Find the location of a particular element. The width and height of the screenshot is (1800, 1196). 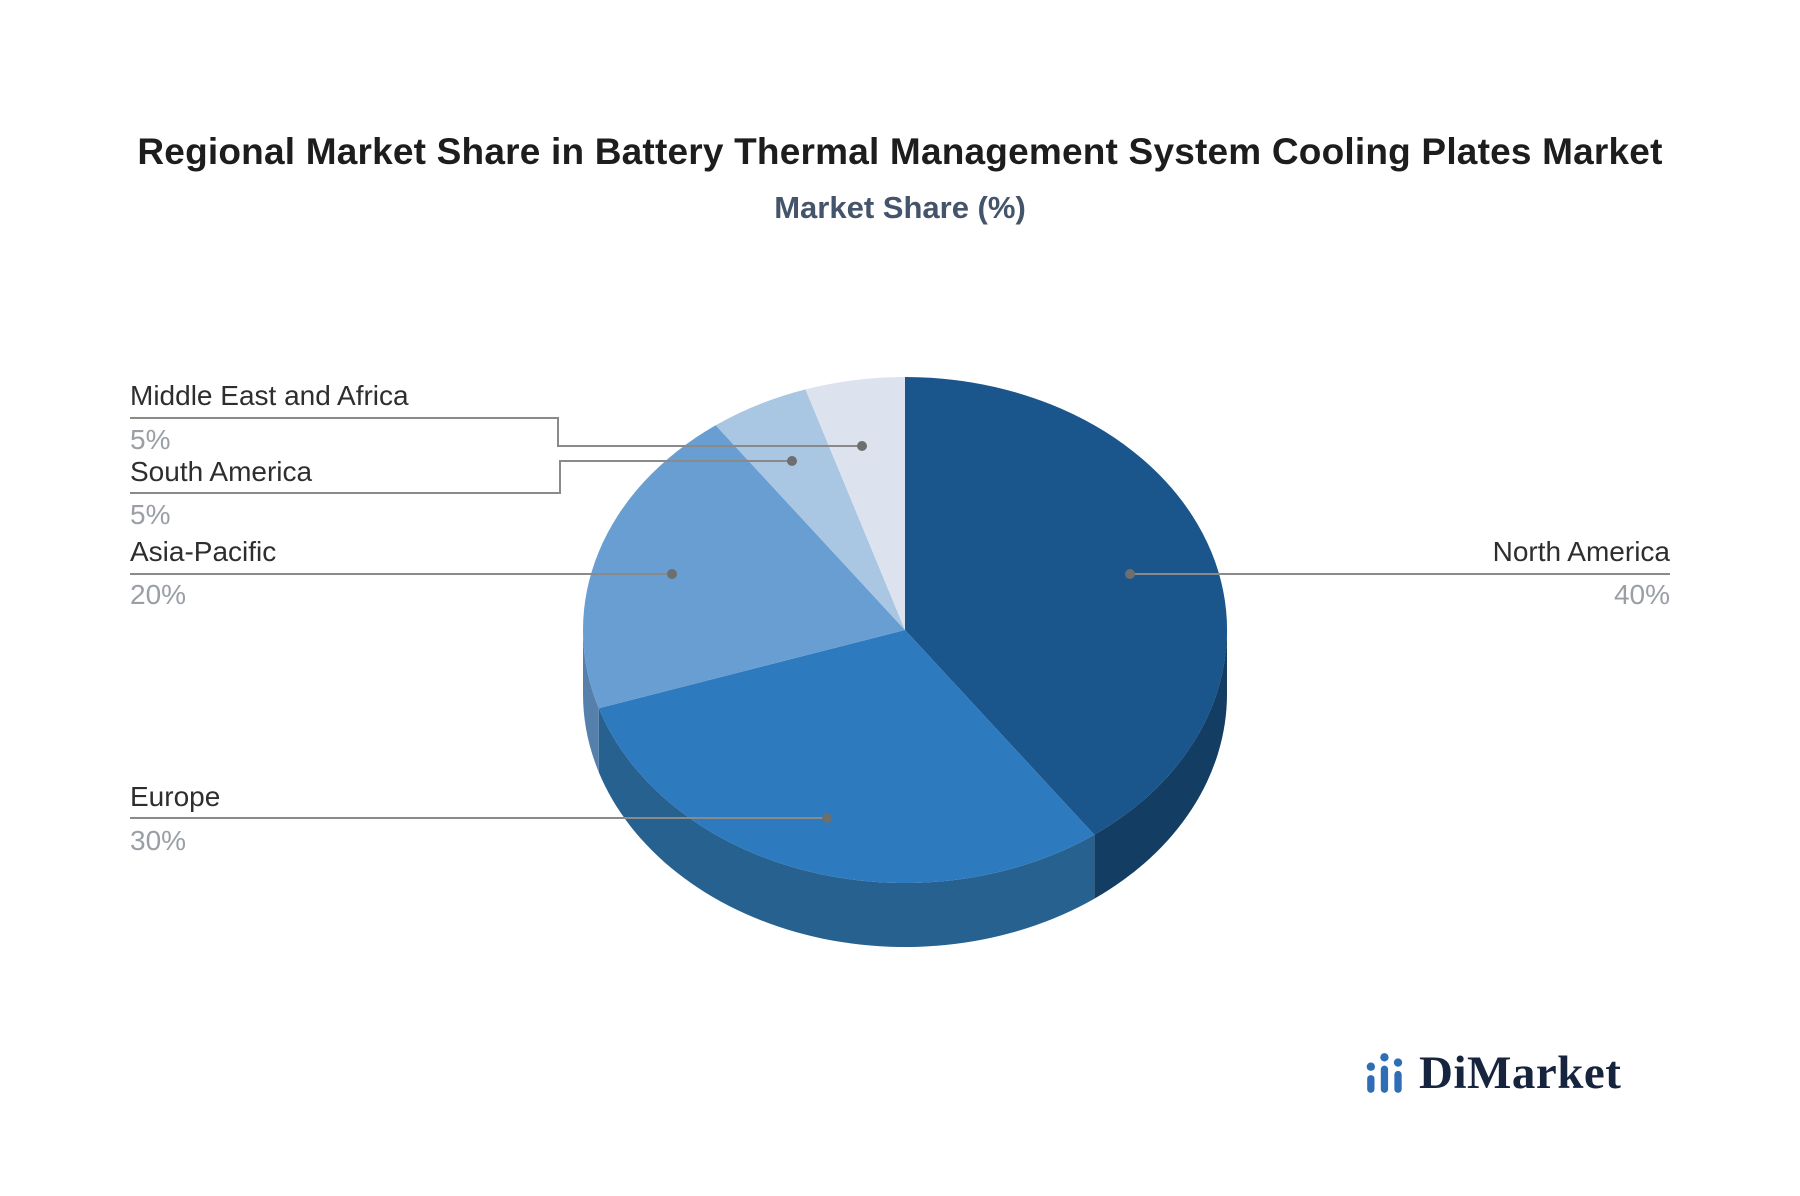

chart-subtitle: Market Share (%) is located at coordinates (900, 207).